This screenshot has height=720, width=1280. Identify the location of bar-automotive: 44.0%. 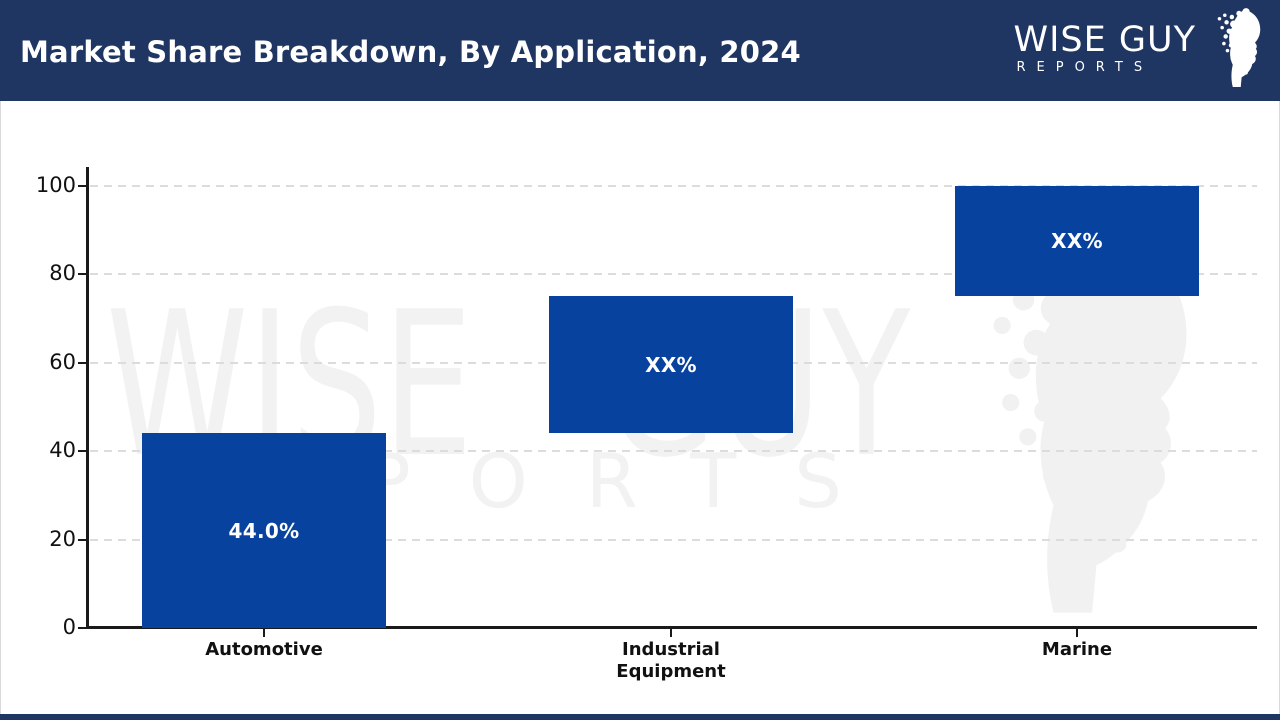
(264, 530).